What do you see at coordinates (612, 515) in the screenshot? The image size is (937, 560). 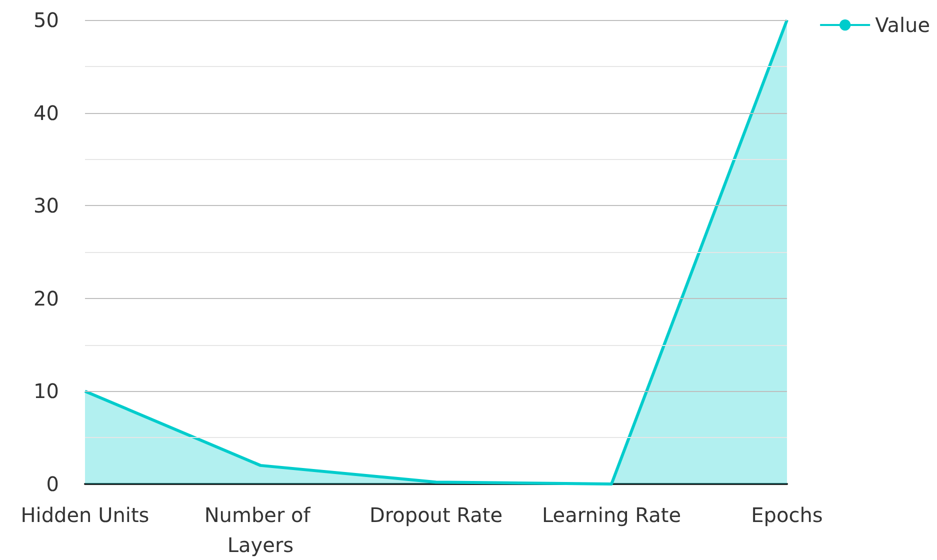 I see `x-tick-label: Learning Rate` at bounding box center [612, 515].